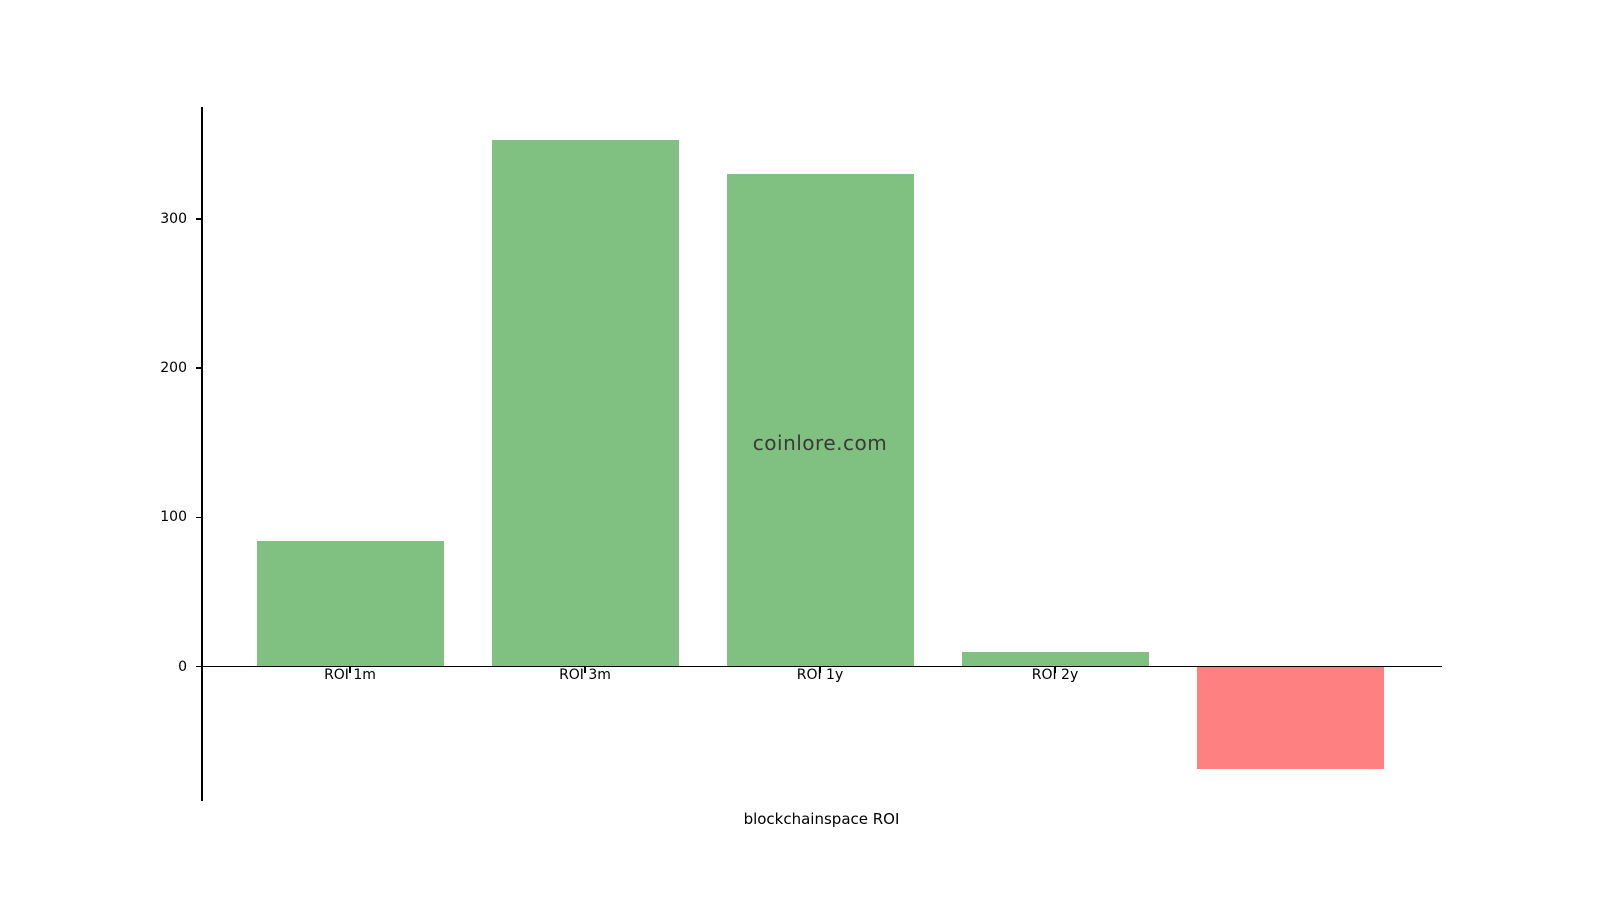 This screenshot has width=1600, height=900. Describe the element at coordinates (173, 218) in the screenshot. I see `y-tick-label: 300` at that location.